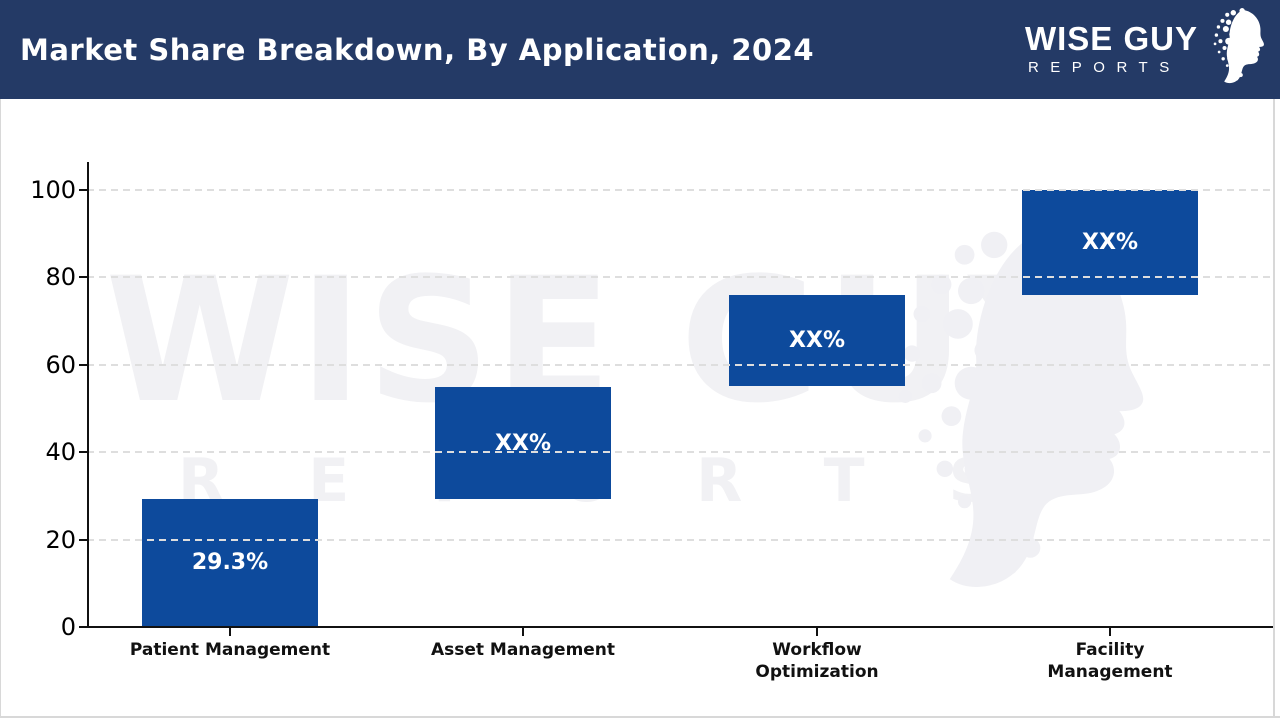 The image size is (1280, 720). Describe the element at coordinates (681, 627) in the screenshot. I see `x-axis-line` at that location.